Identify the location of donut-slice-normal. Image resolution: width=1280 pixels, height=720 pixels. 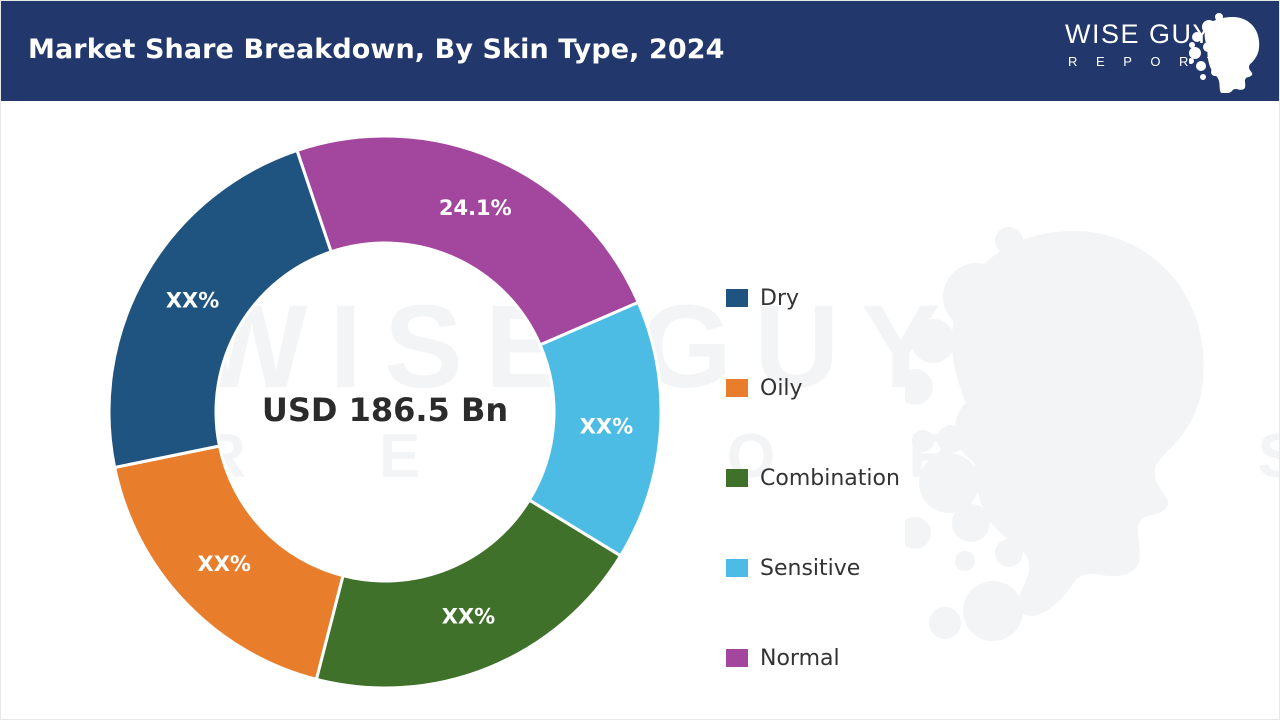
(468, 240).